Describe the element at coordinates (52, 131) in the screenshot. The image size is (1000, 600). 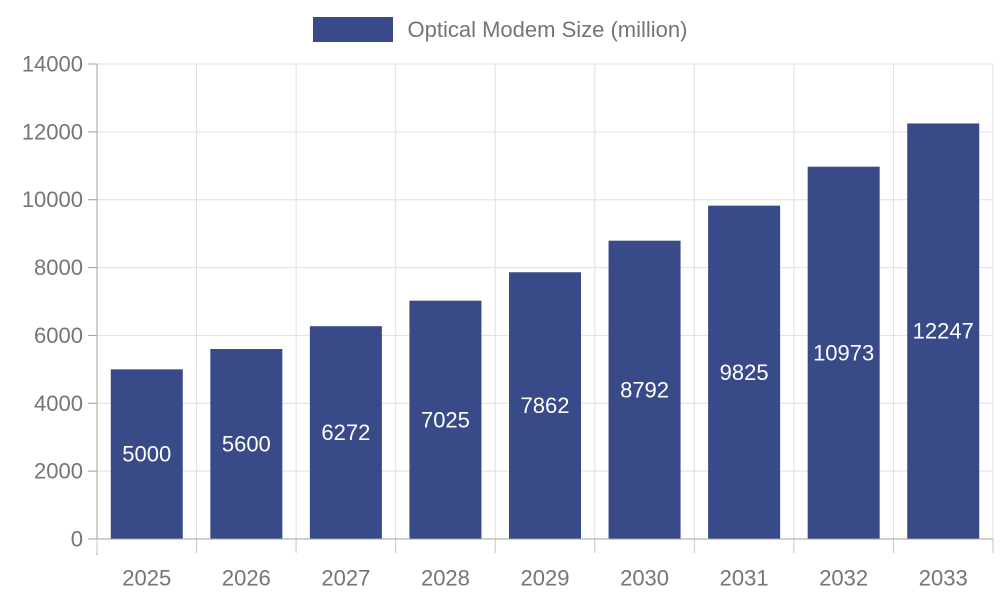
I see `y-tick-label: 12000` at that location.